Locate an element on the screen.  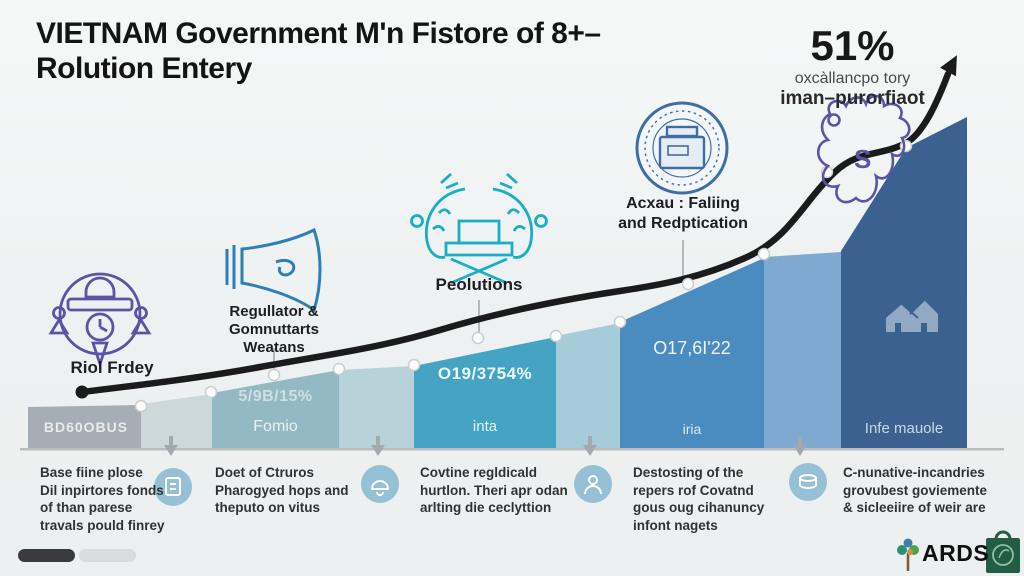
band-value-3: 5/9B/15% is located at coordinates (275, 396).